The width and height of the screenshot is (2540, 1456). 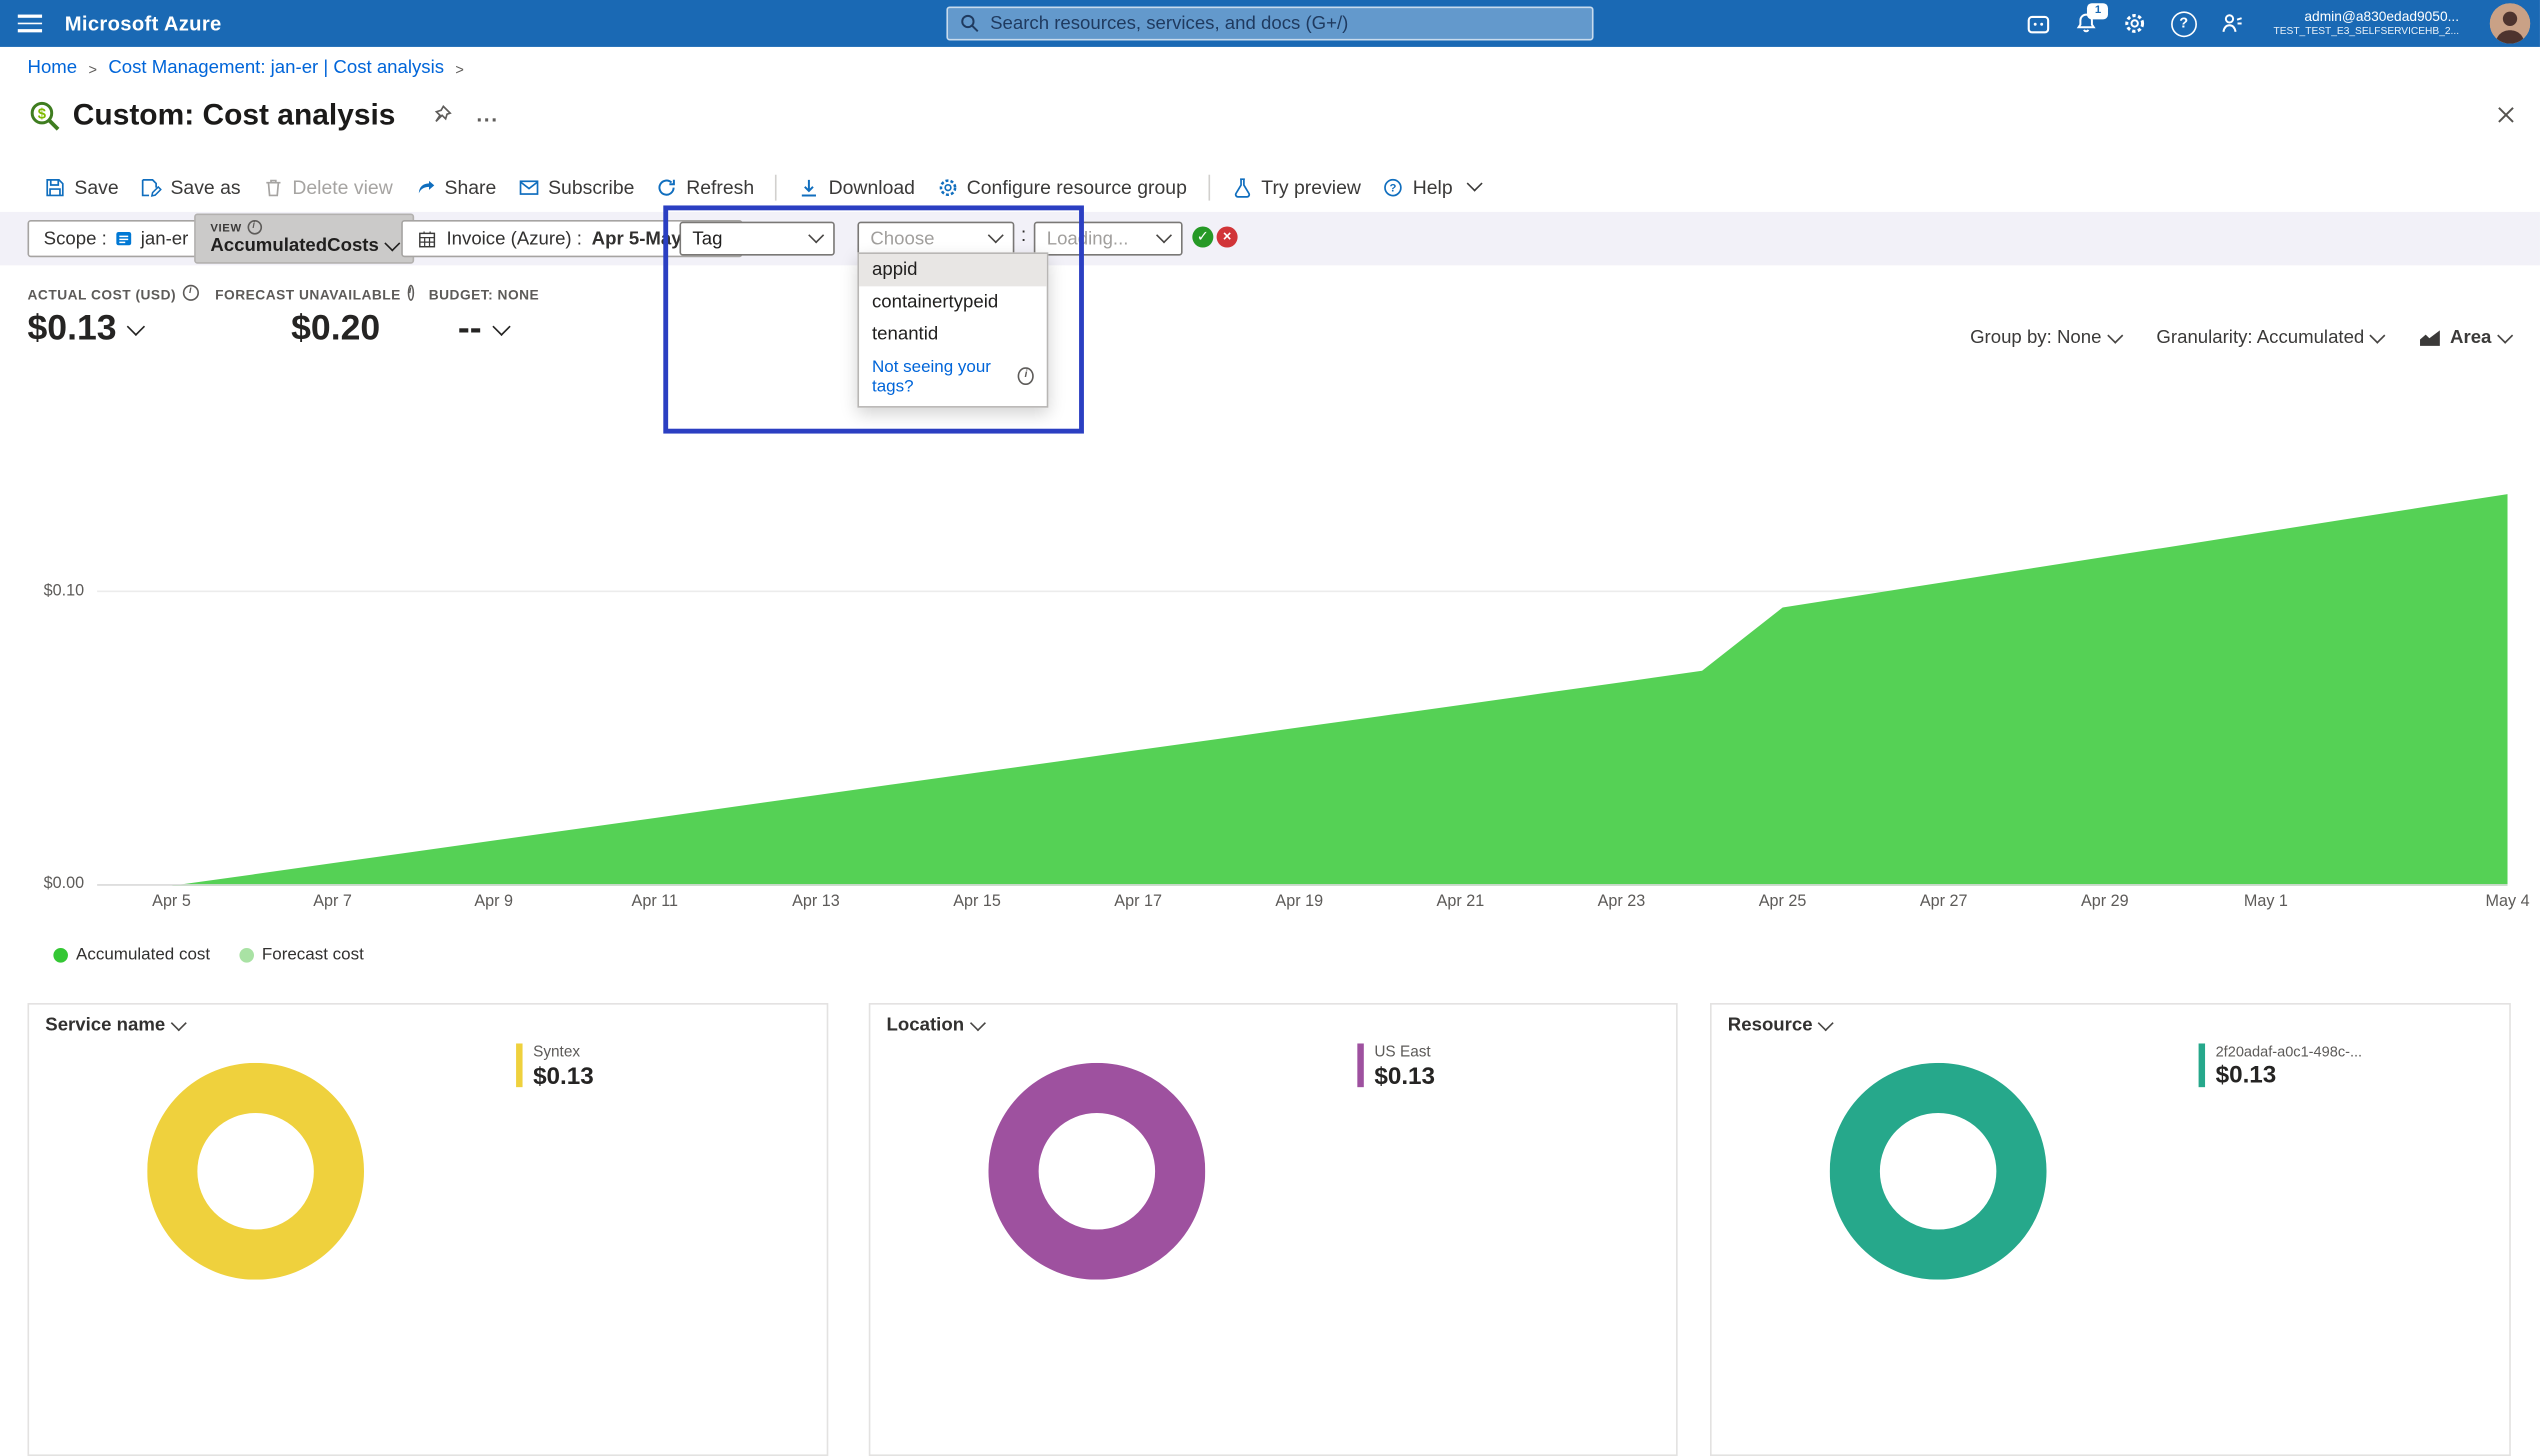 What do you see at coordinates (1432, 187) in the screenshot?
I see `help-menu-button: ? Help` at bounding box center [1432, 187].